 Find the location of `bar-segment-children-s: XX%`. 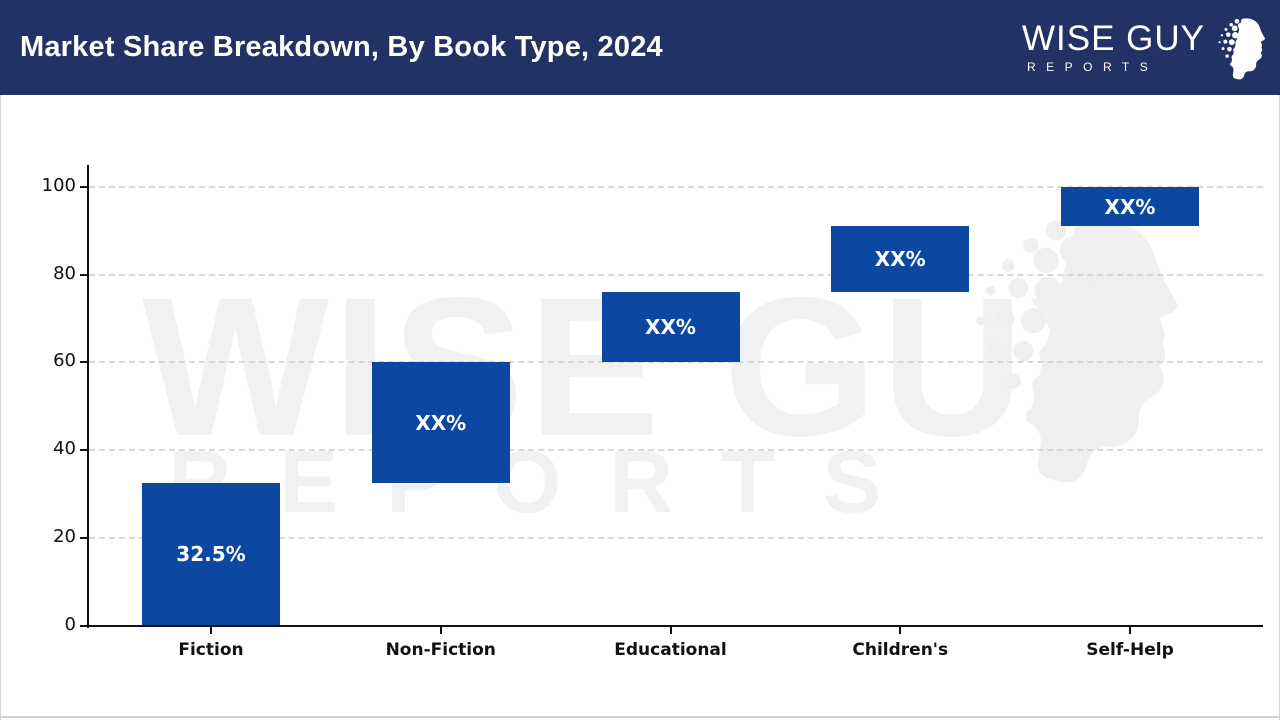

bar-segment-children-s: XX% is located at coordinates (900, 259).